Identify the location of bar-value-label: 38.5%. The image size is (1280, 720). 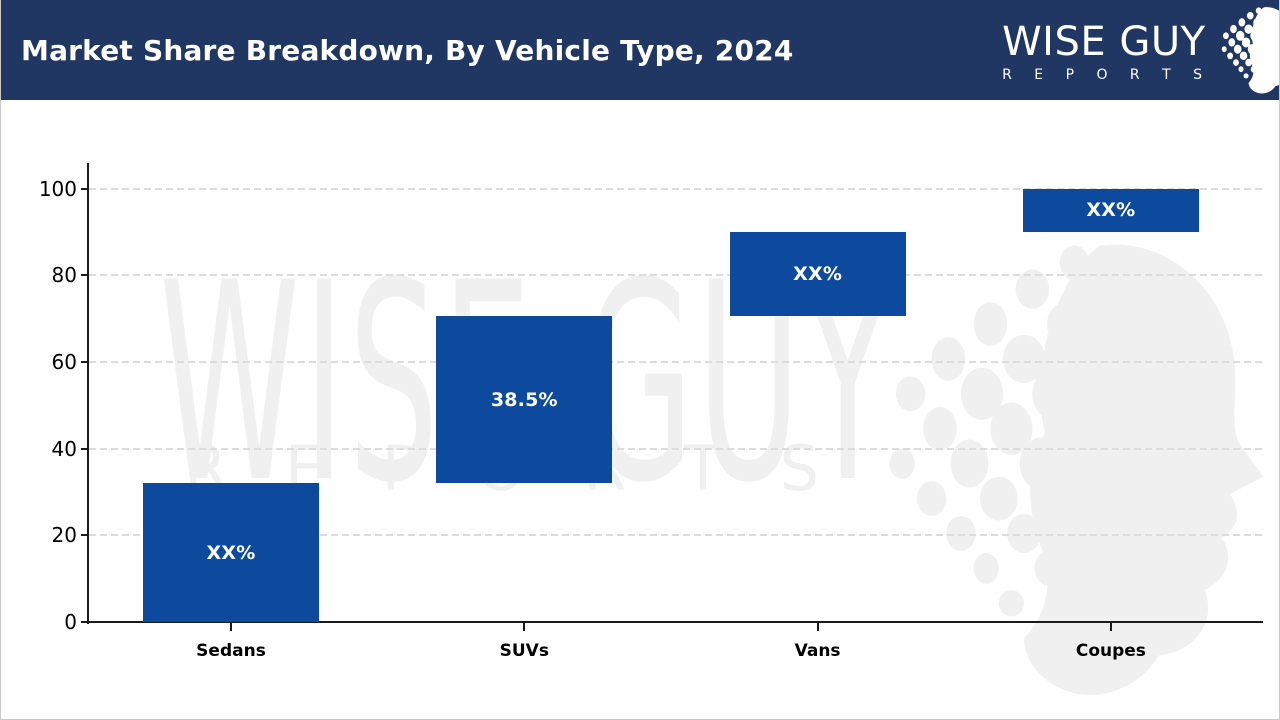
(524, 399).